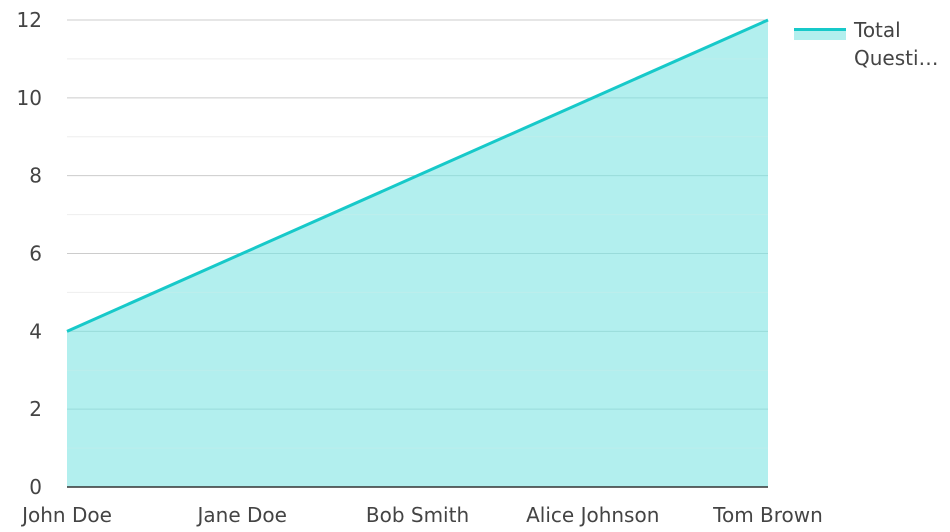  I want to click on legend-swatch, so click(820, 34).